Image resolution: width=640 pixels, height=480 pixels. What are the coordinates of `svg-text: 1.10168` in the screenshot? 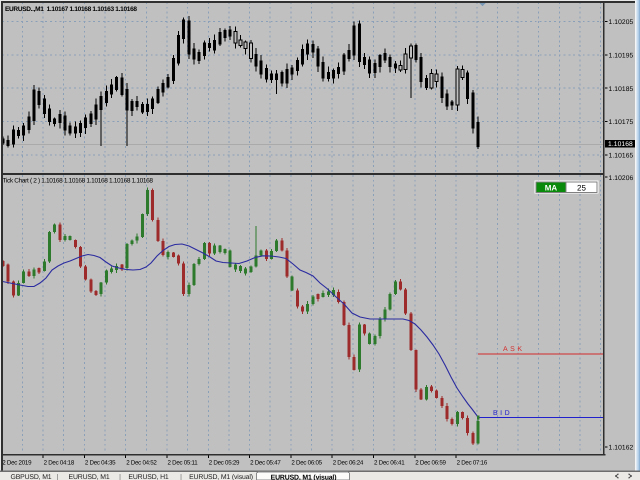 It's located at (620, 144).